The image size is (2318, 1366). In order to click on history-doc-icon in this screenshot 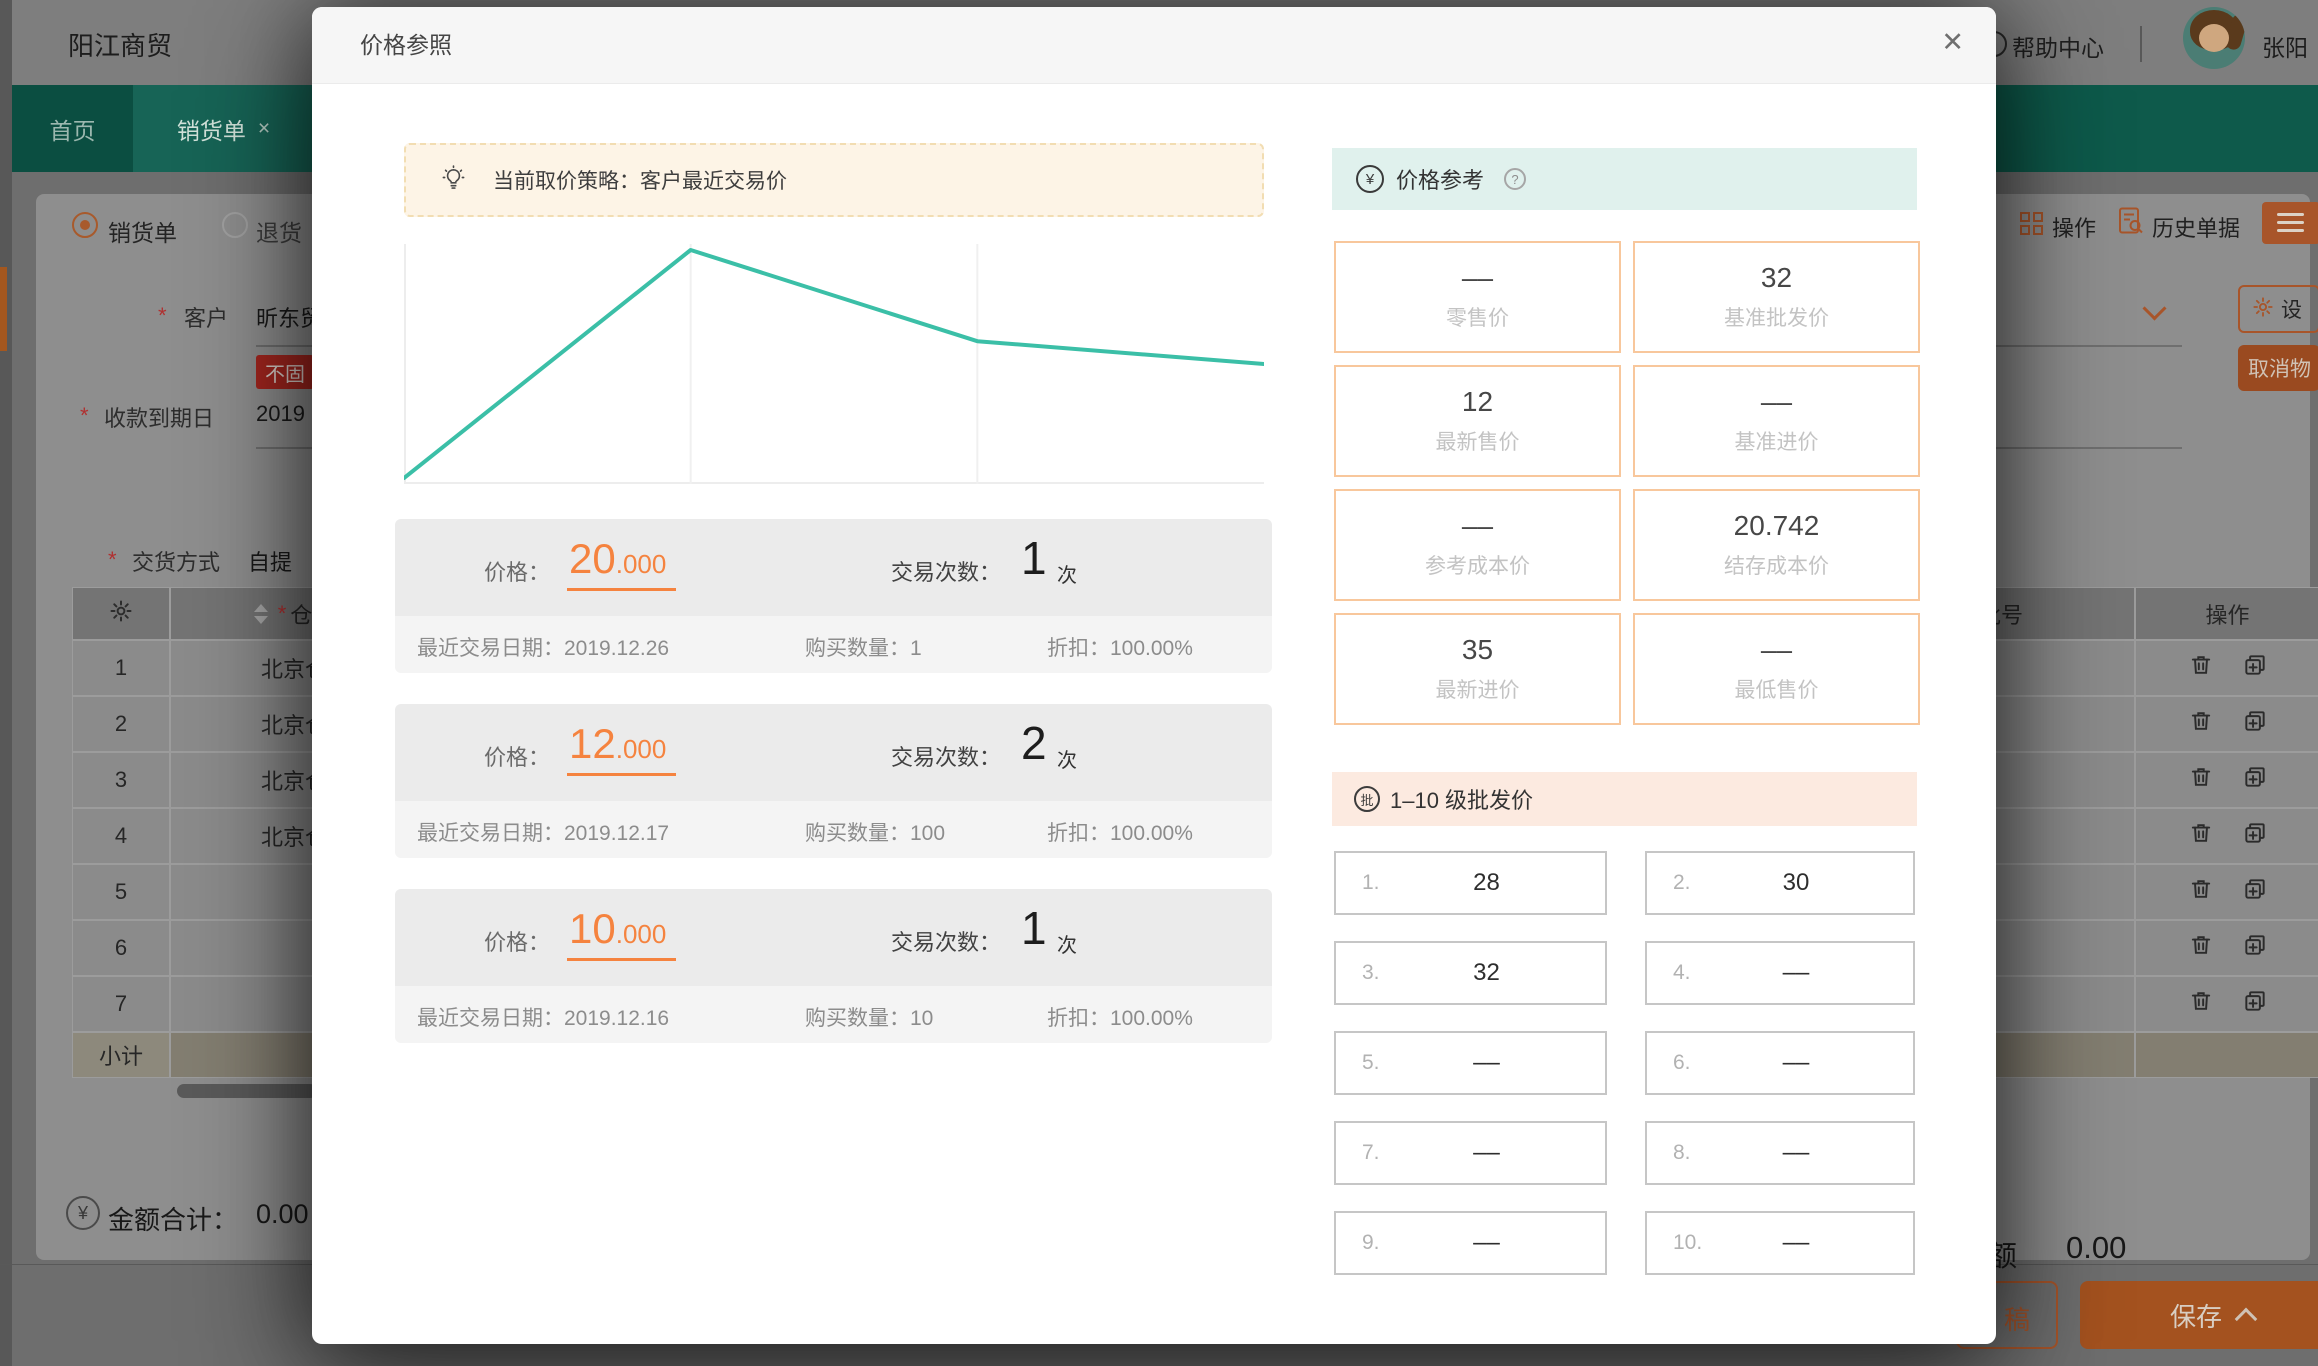, I will do `click(2131, 224)`.